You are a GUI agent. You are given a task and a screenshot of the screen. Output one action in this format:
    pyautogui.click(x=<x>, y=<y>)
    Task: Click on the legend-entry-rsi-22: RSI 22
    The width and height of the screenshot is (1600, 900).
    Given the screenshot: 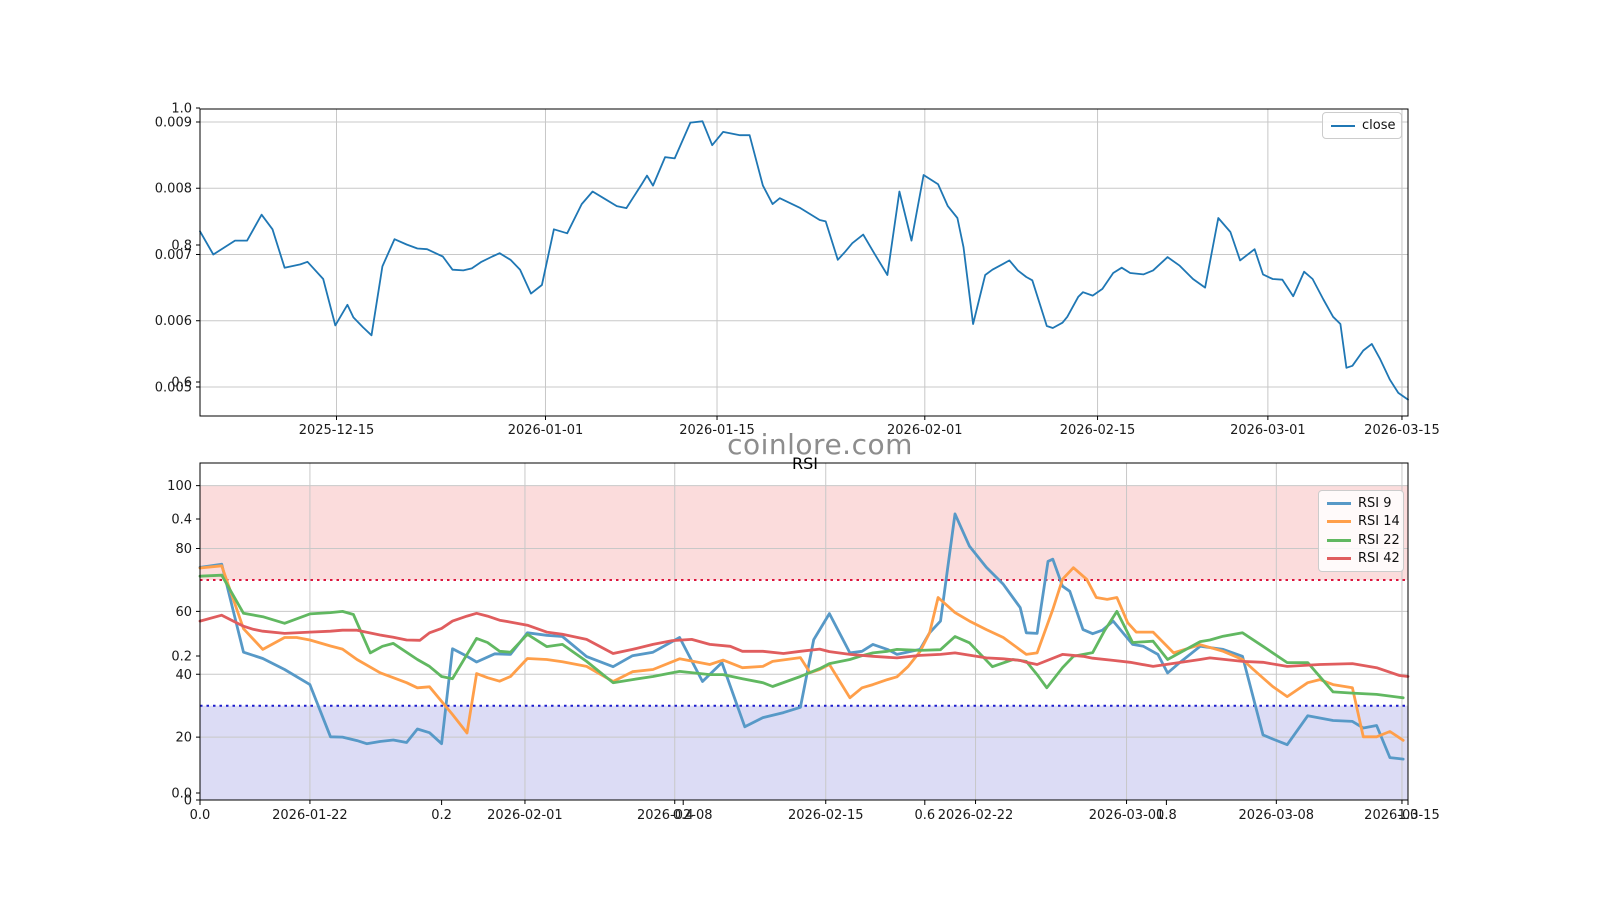 What is the action you would take?
    pyautogui.click(x=1363, y=540)
    